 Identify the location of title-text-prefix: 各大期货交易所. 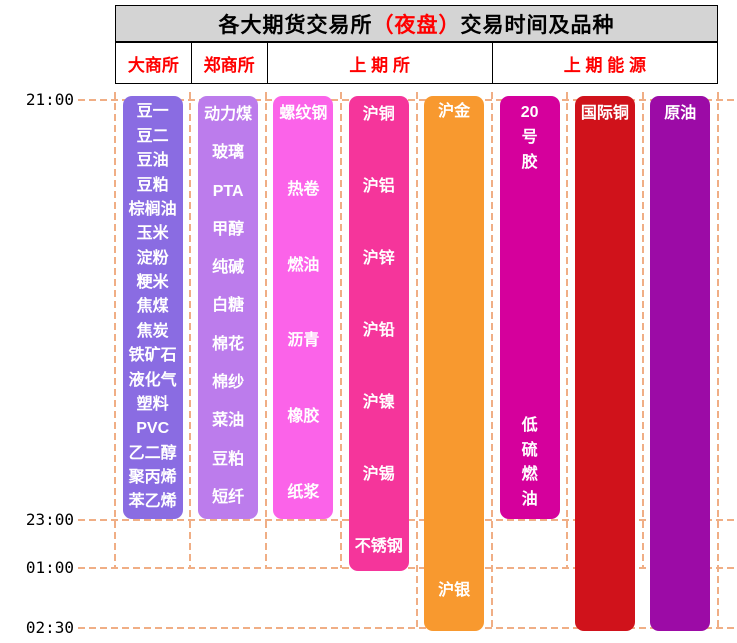
(295, 25).